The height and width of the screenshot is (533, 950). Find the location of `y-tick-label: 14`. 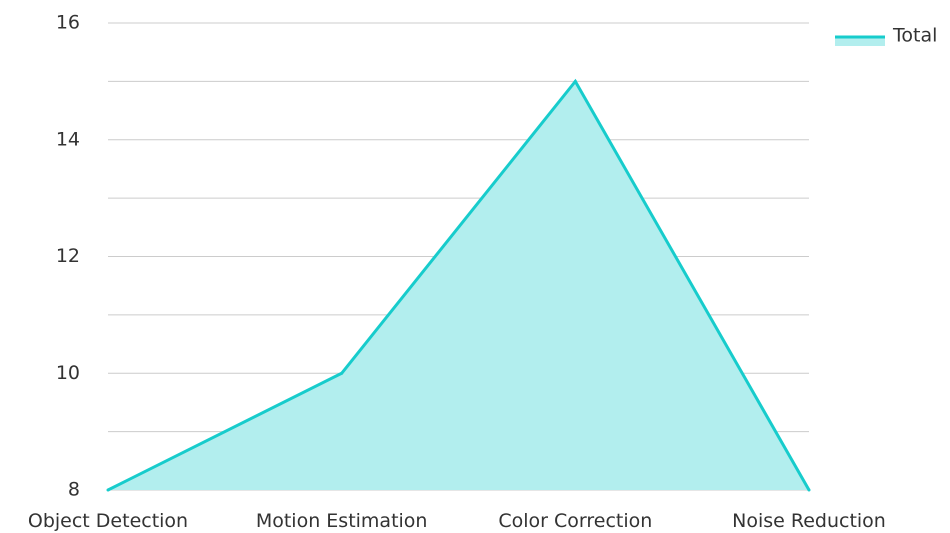

y-tick-label: 14 is located at coordinates (68, 139).